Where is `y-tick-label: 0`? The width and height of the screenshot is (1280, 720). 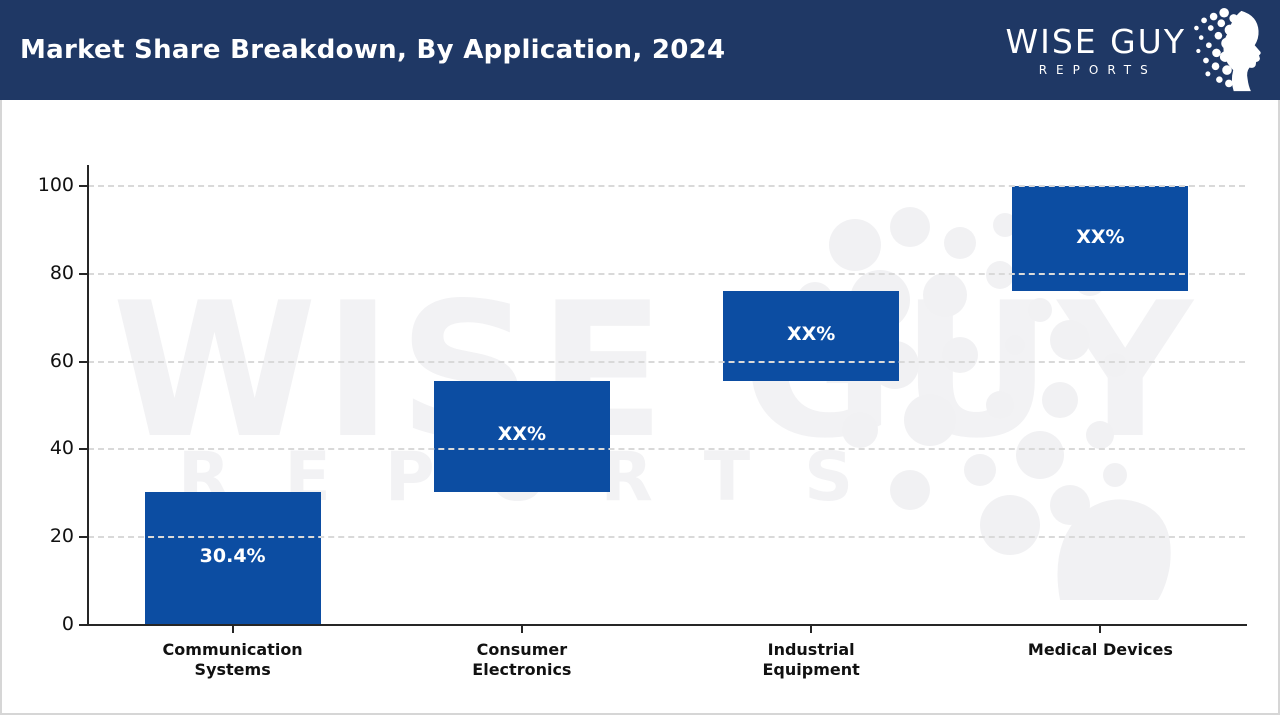 y-tick-label: 0 is located at coordinates (67, 624).